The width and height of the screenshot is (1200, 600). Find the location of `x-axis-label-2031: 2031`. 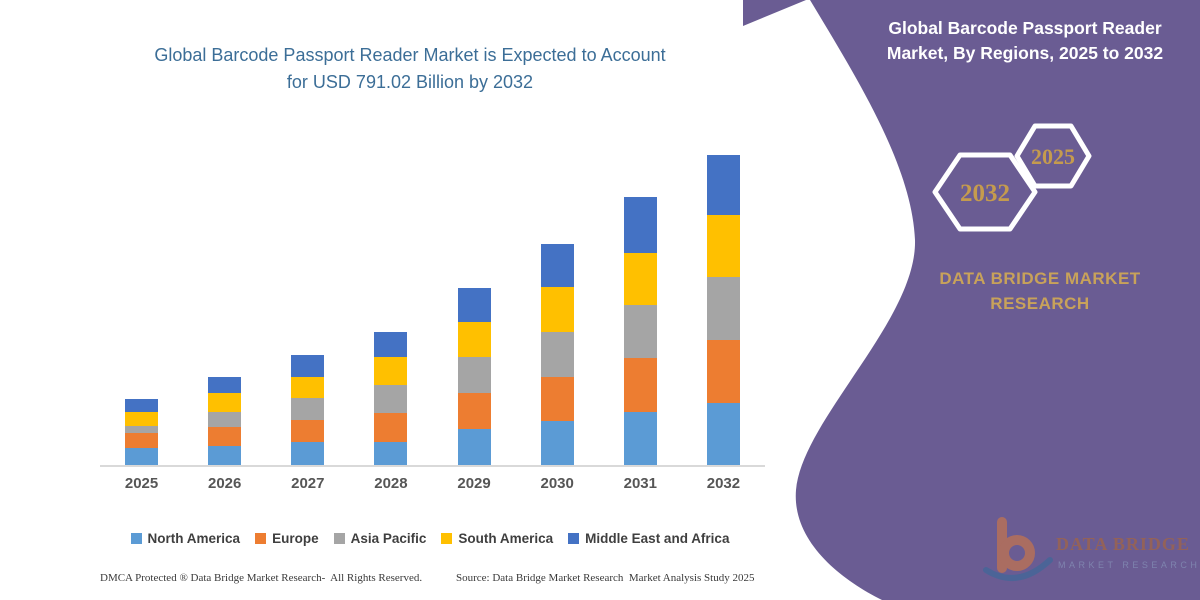

x-axis-label-2031: 2031 is located at coordinates (640, 483).